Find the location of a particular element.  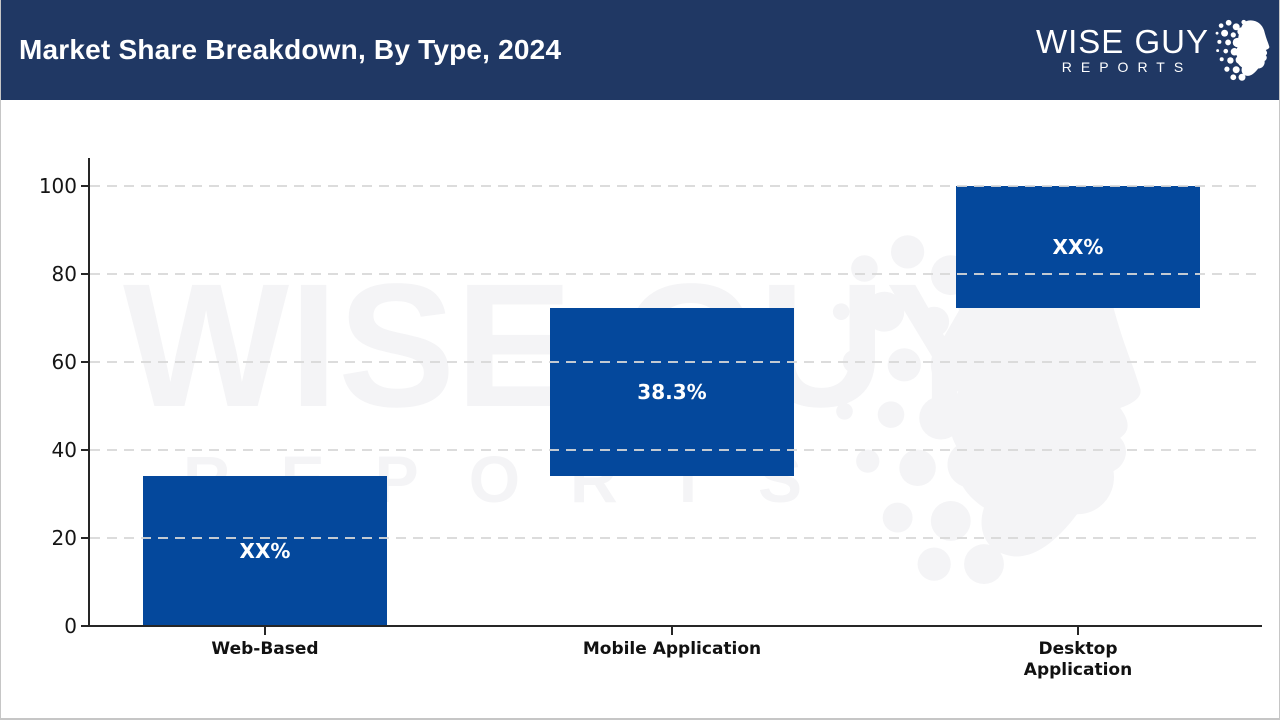

x-category-label: Mobile Application is located at coordinates (672, 649).